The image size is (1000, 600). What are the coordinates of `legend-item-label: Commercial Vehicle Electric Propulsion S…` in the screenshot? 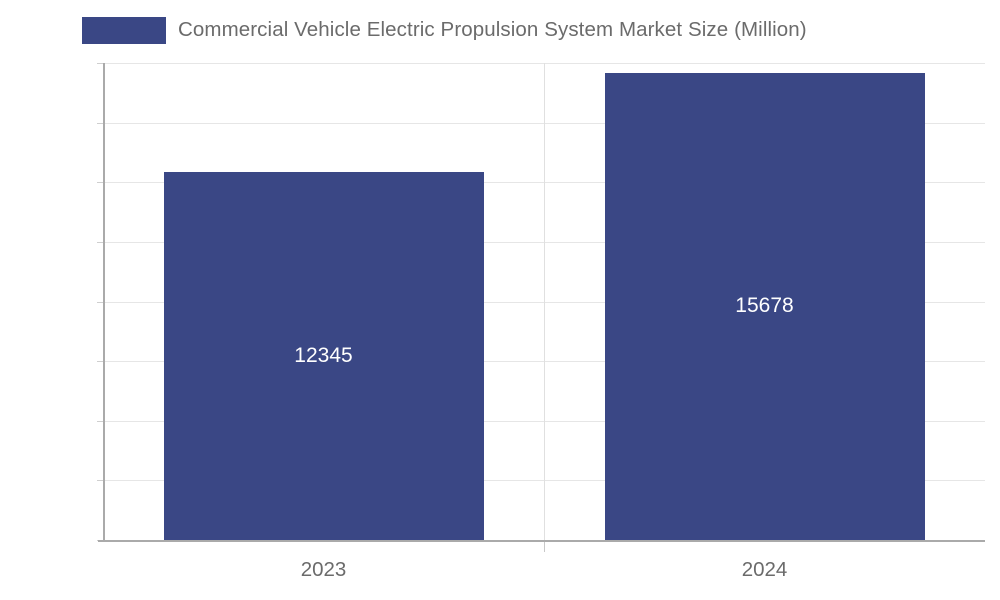 It's located at (492, 29).